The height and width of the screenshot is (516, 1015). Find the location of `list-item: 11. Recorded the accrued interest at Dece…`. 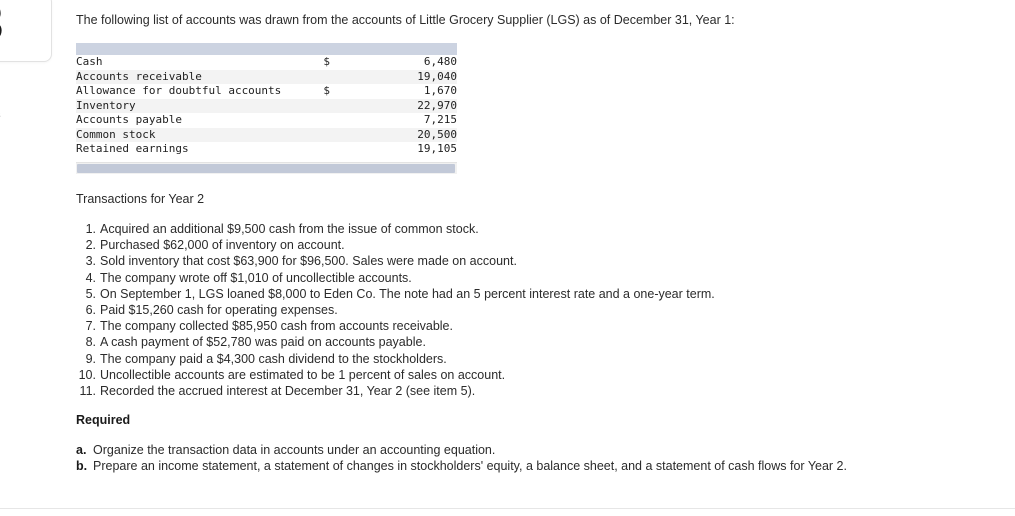

list-item: 11. Recorded the accrued interest at Dece… is located at coordinates (516, 391).